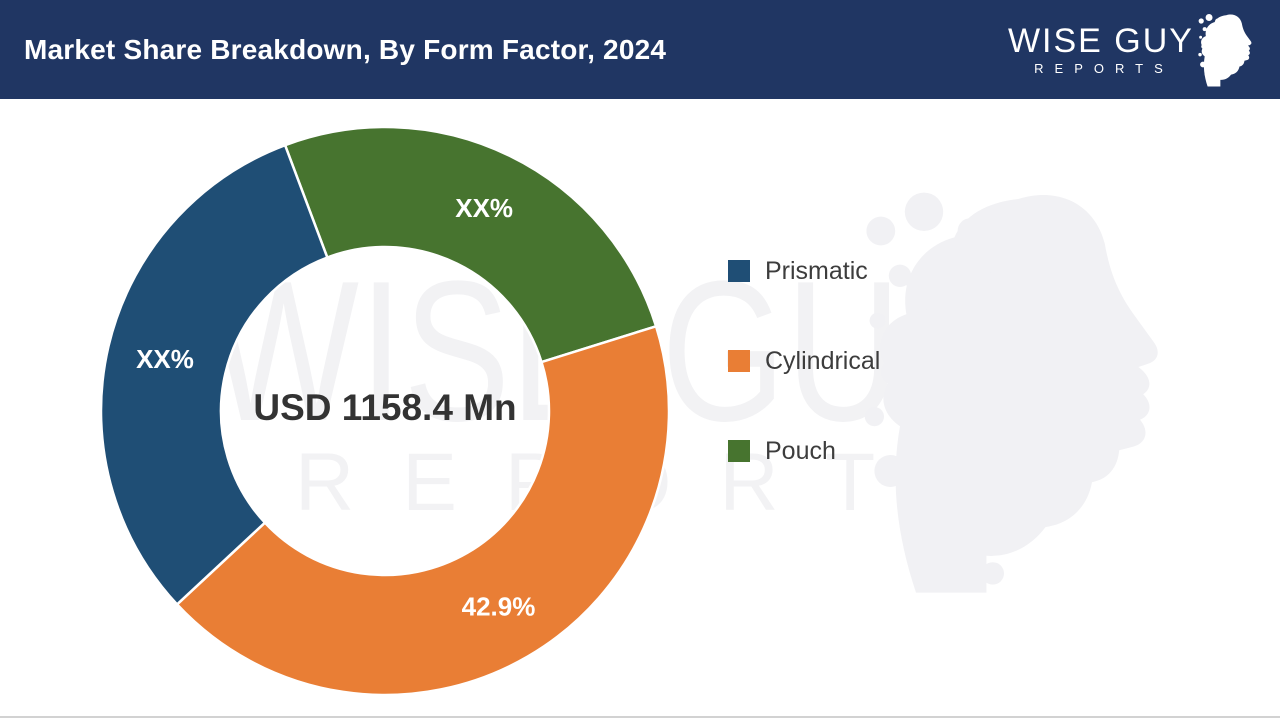 This screenshot has width=1280, height=720. What do you see at coordinates (800, 450) in the screenshot?
I see `legend-label: Pouch` at bounding box center [800, 450].